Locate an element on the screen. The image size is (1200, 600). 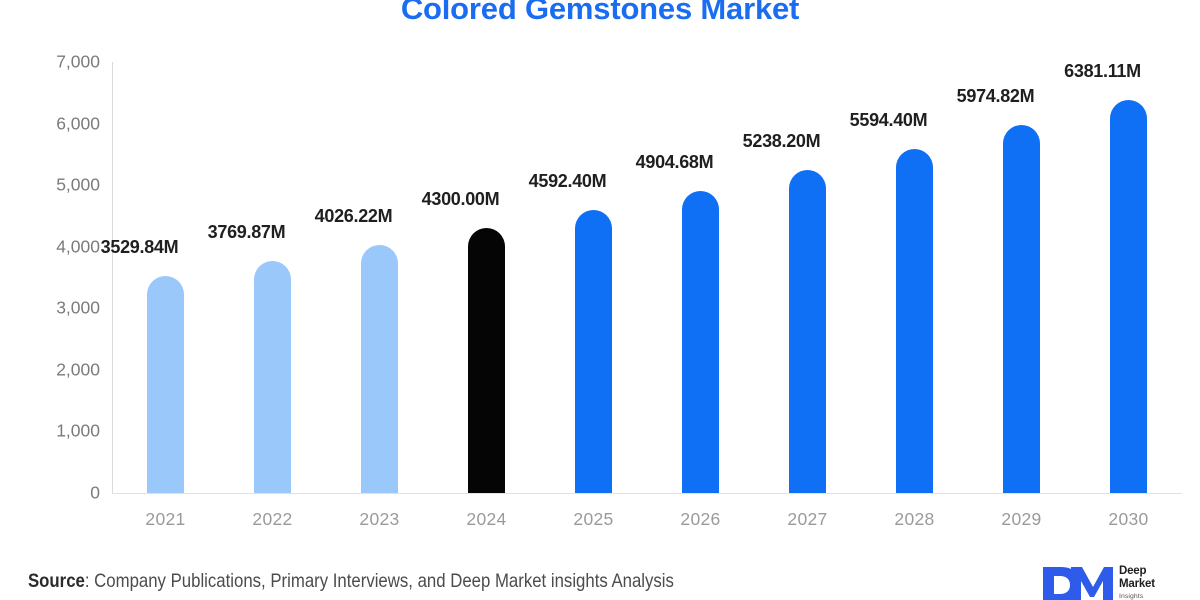
x-axis-label-2025: 2025 is located at coordinates (593, 519).